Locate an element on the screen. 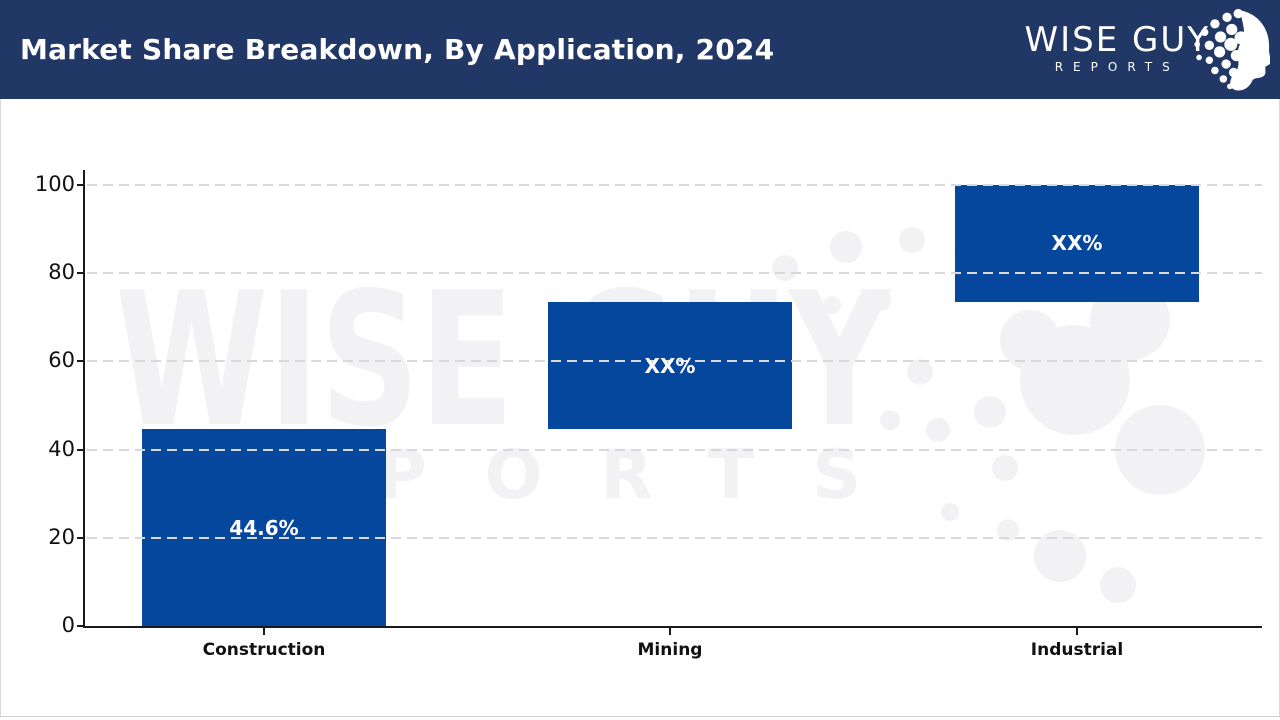  y-axis-line is located at coordinates (84, 399).